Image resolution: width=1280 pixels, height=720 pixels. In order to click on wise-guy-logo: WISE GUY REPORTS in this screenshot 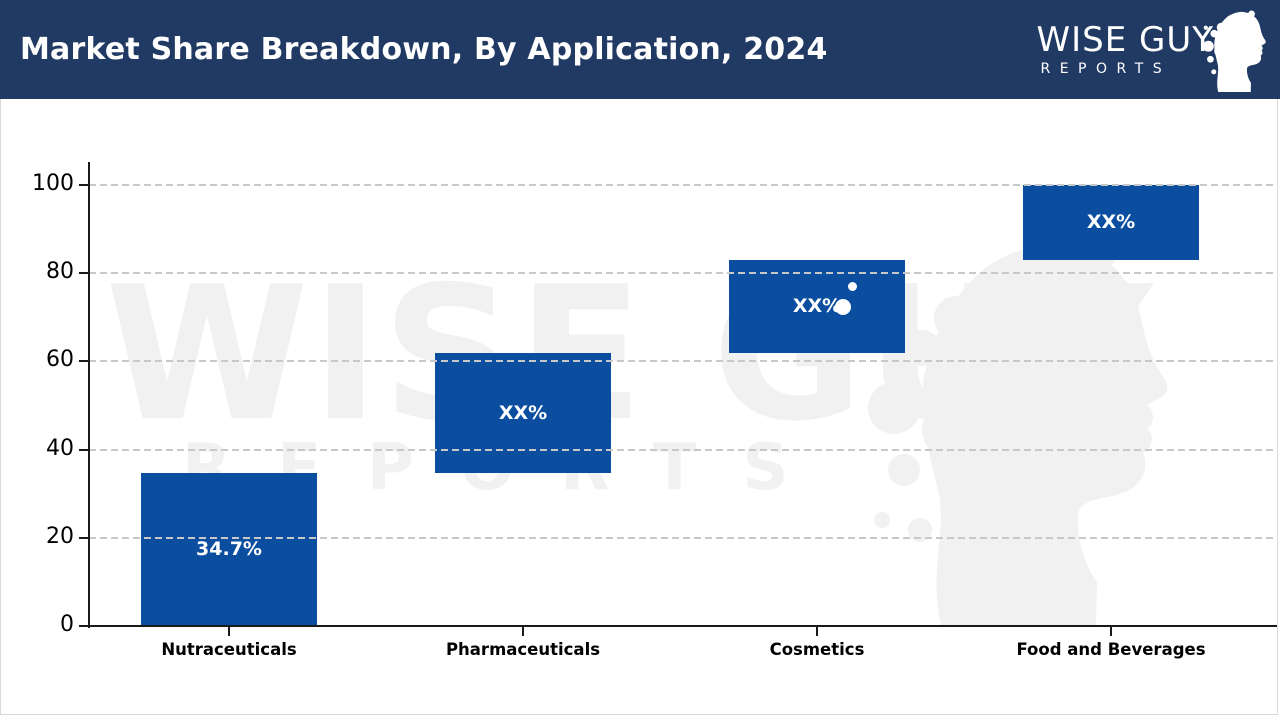, I will do `click(1153, 50)`.